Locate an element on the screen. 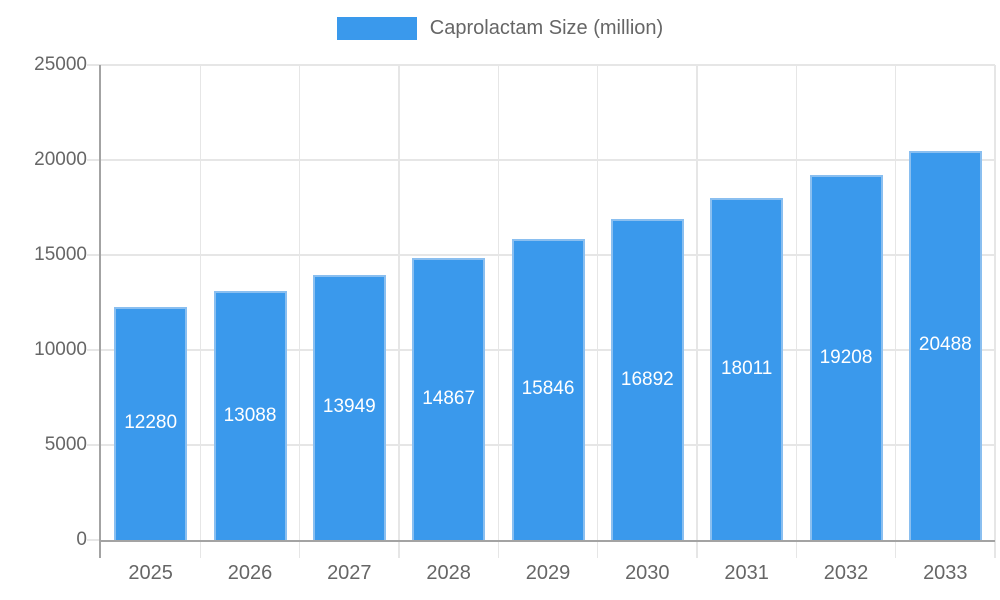 The width and height of the screenshot is (1000, 600). bar-2025 is located at coordinates (151, 423).